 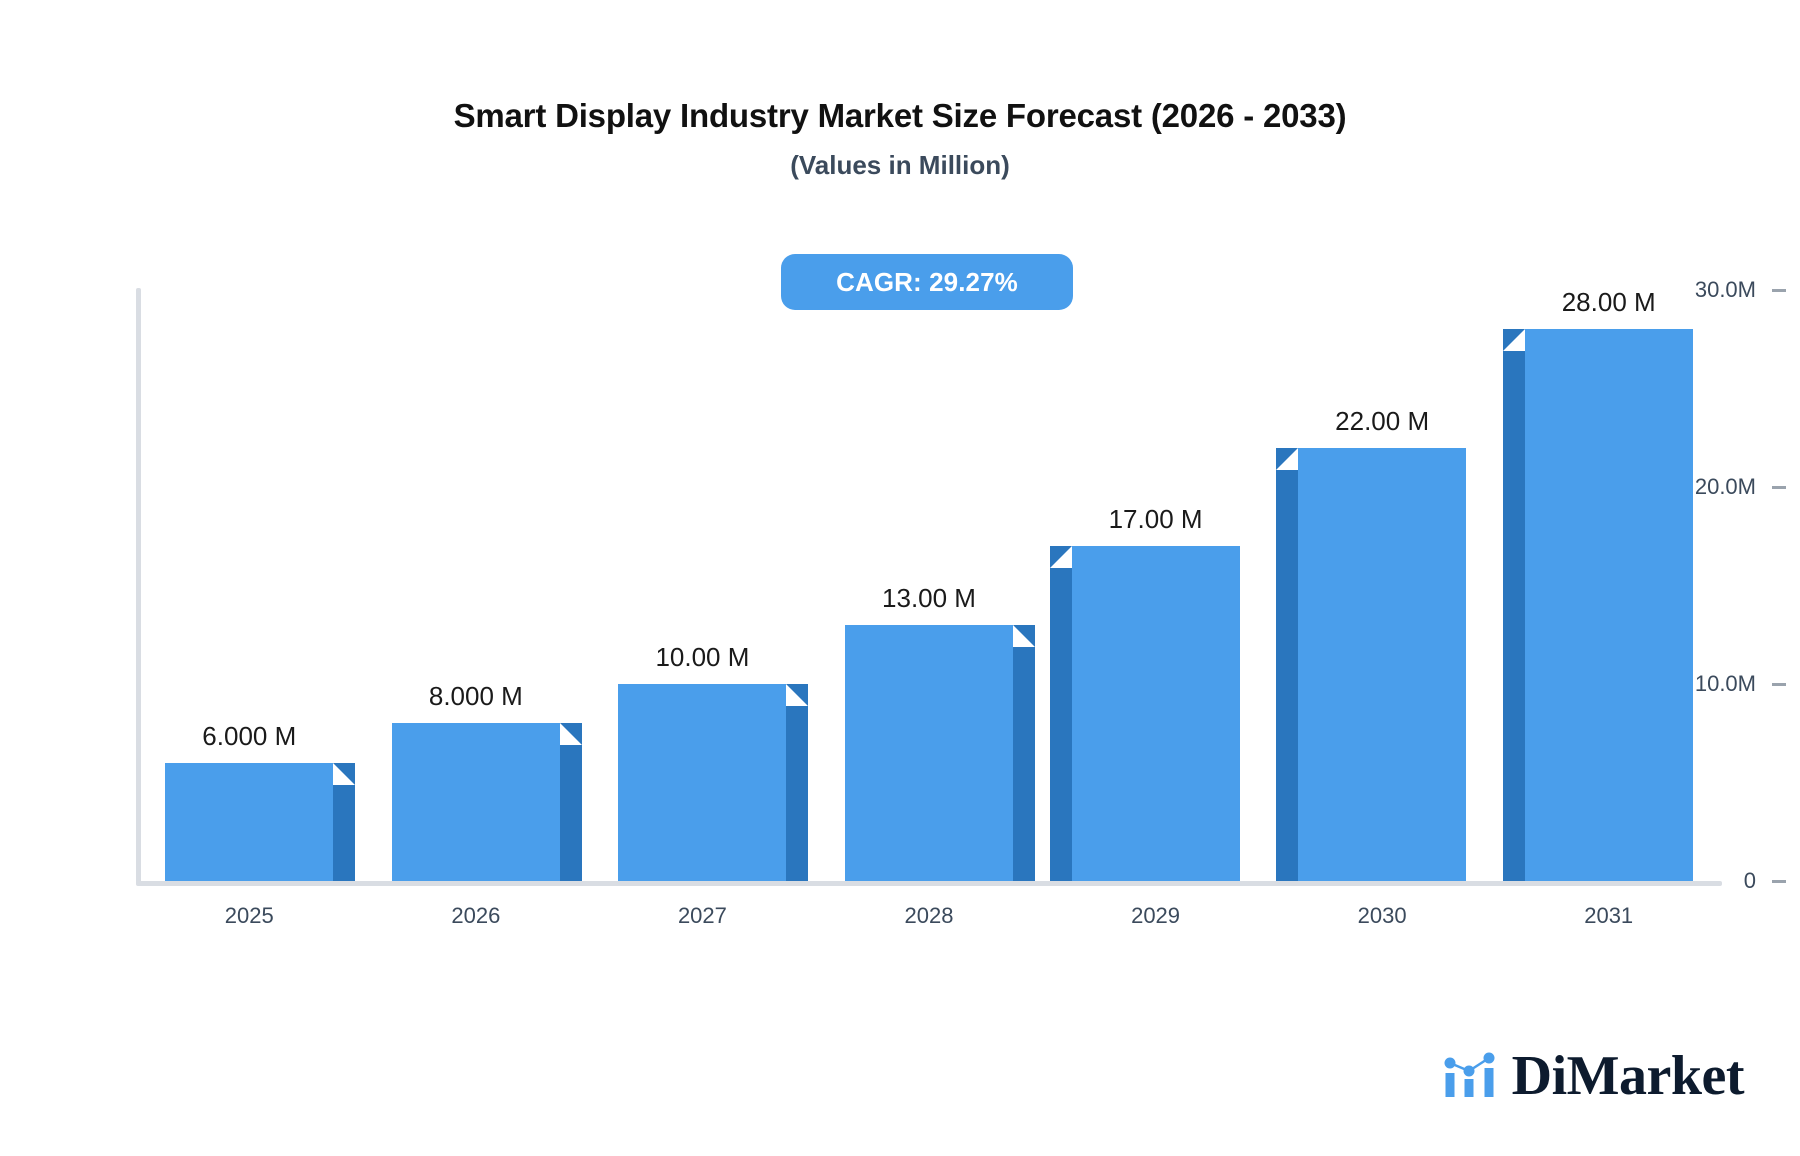 What do you see at coordinates (702, 657) in the screenshot?
I see `bar-value-label: 10.00 M` at bounding box center [702, 657].